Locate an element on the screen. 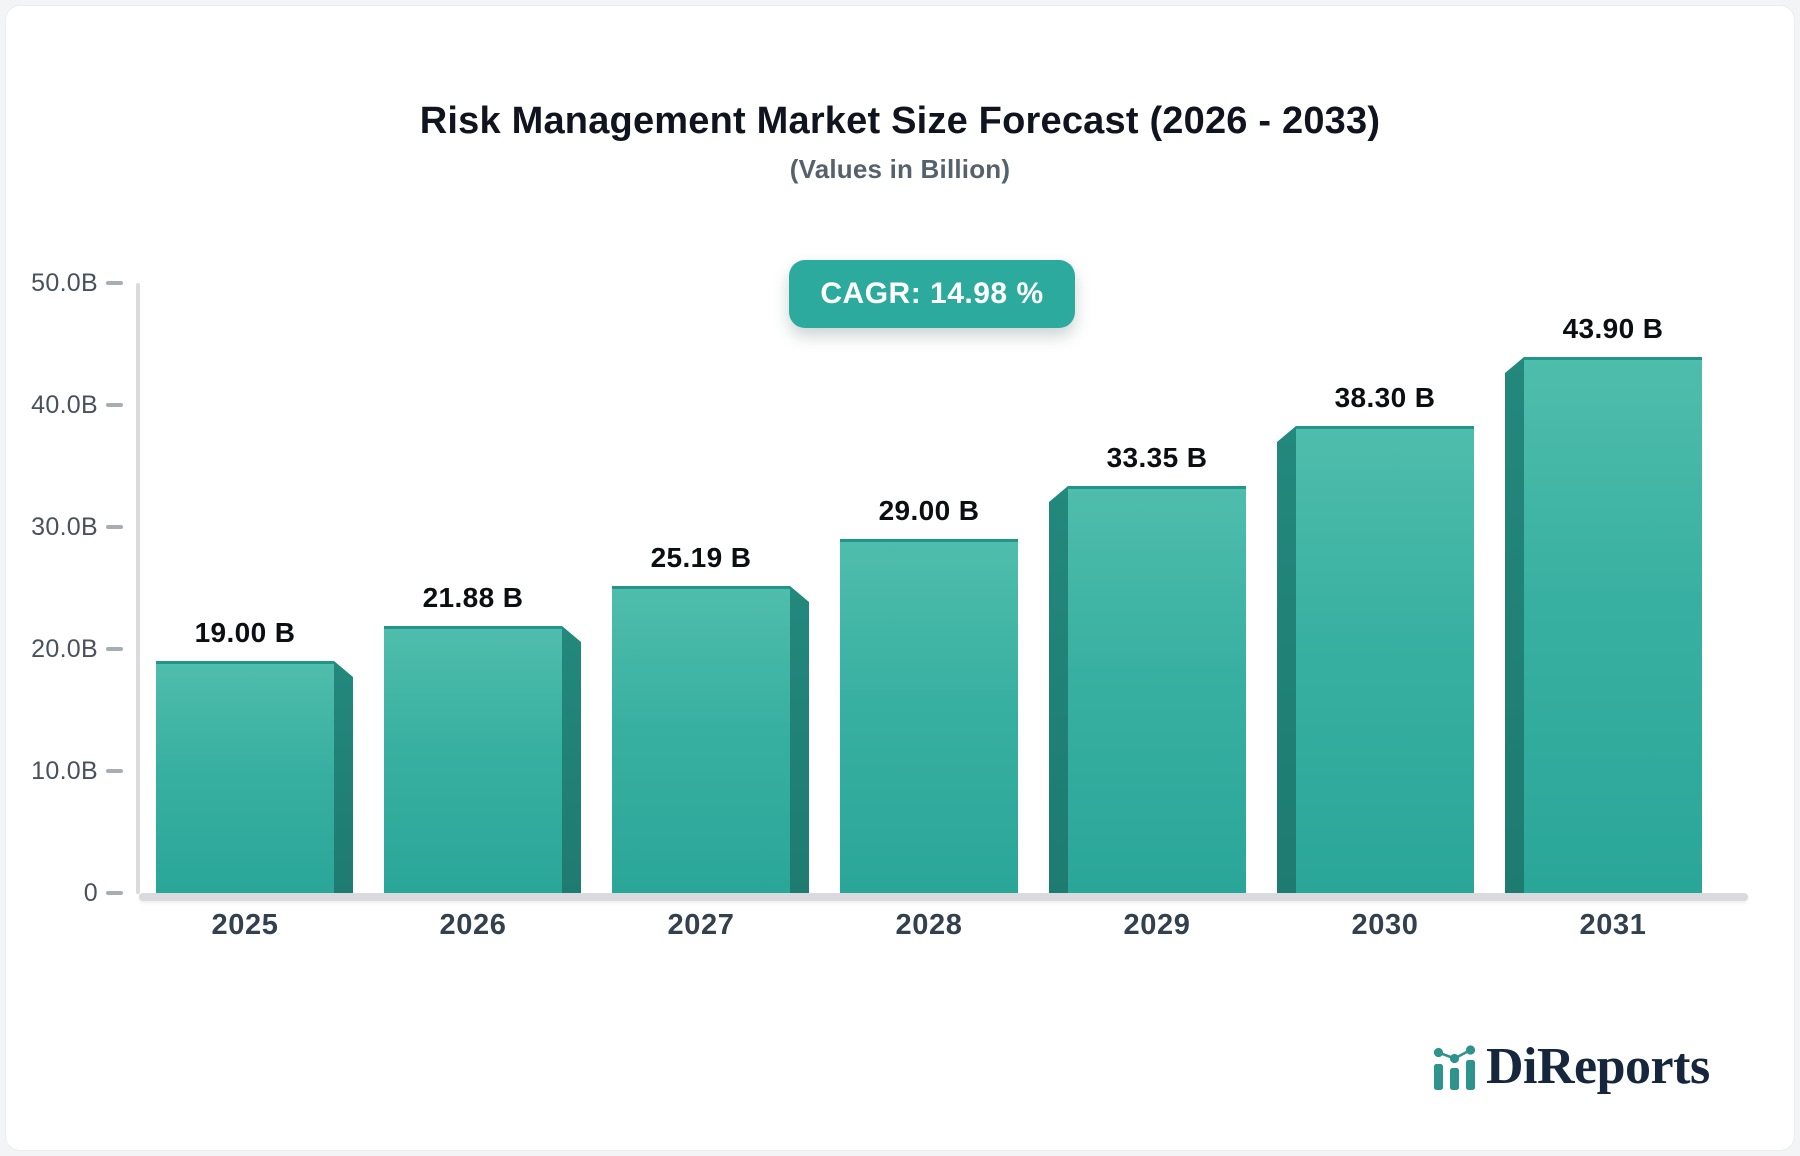 This screenshot has width=1800, height=1156. x-tick-label: 2029 is located at coordinates (1157, 925).